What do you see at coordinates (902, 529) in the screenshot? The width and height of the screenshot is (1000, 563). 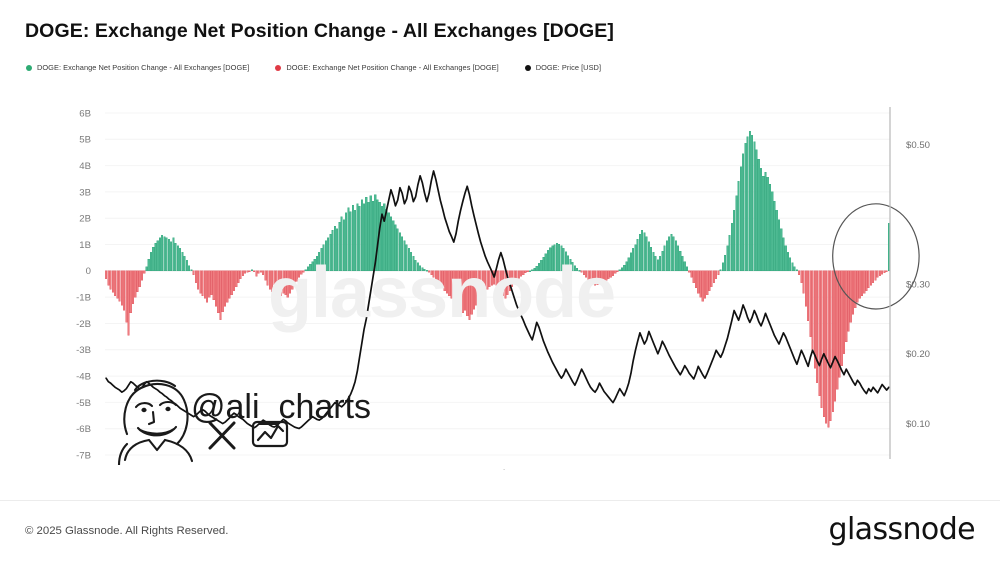 I see `glassnode-logo: glassnode` at bounding box center [902, 529].